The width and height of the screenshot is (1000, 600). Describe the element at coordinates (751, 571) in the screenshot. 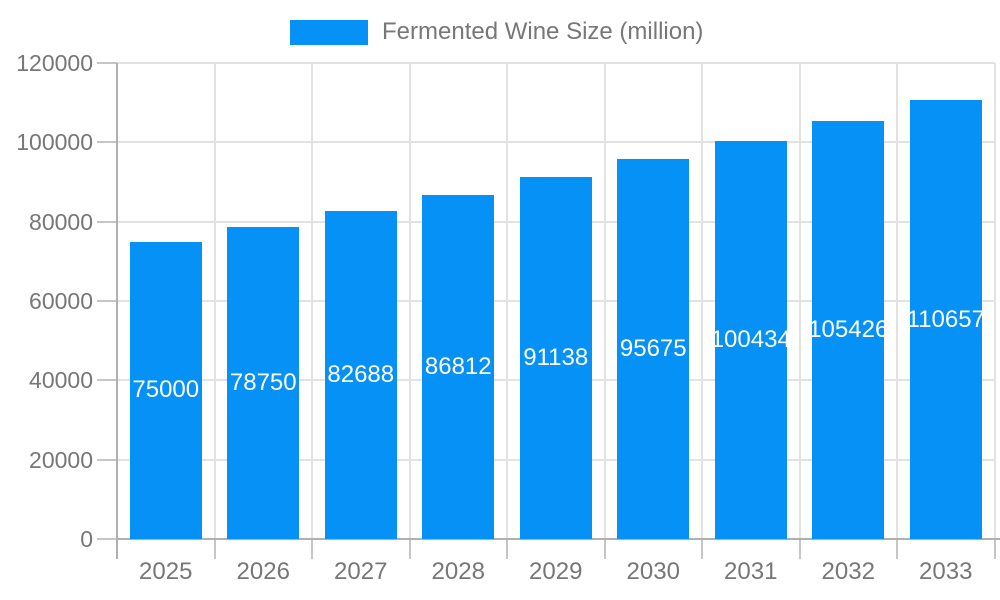

I see `x-axis-label: 2031` at that location.